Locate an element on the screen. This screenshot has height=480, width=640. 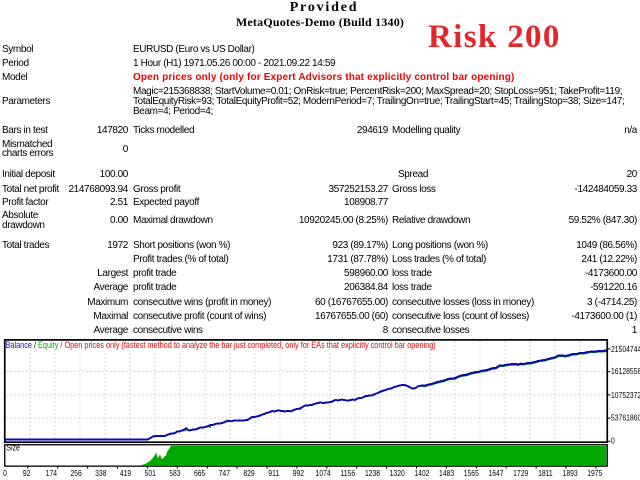
svg-text: 92 is located at coordinates (27, 473).